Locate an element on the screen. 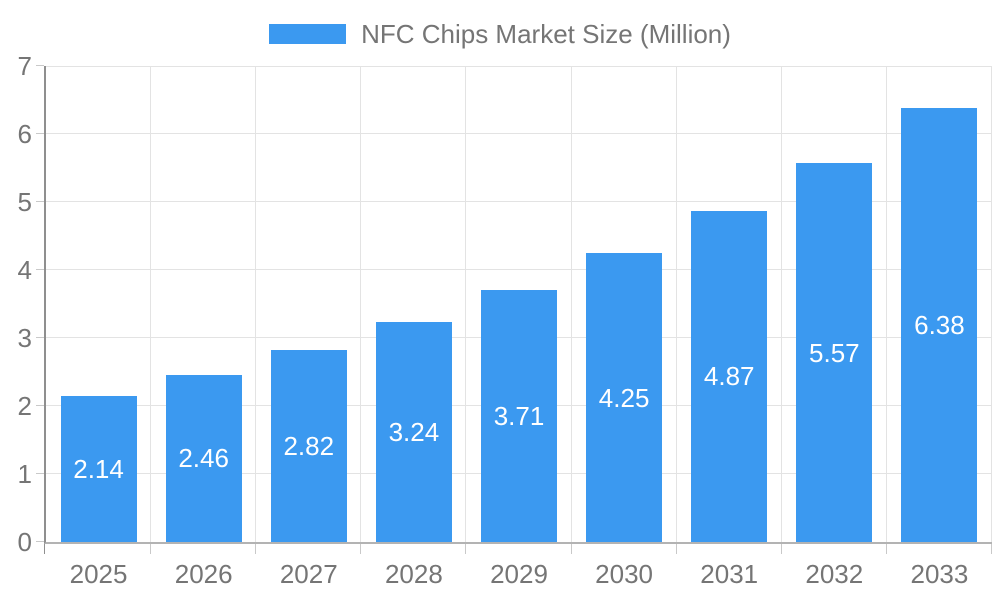 The width and height of the screenshot is (1000, 600). y-axis-label: 5 is located at coordinates (24, 202).